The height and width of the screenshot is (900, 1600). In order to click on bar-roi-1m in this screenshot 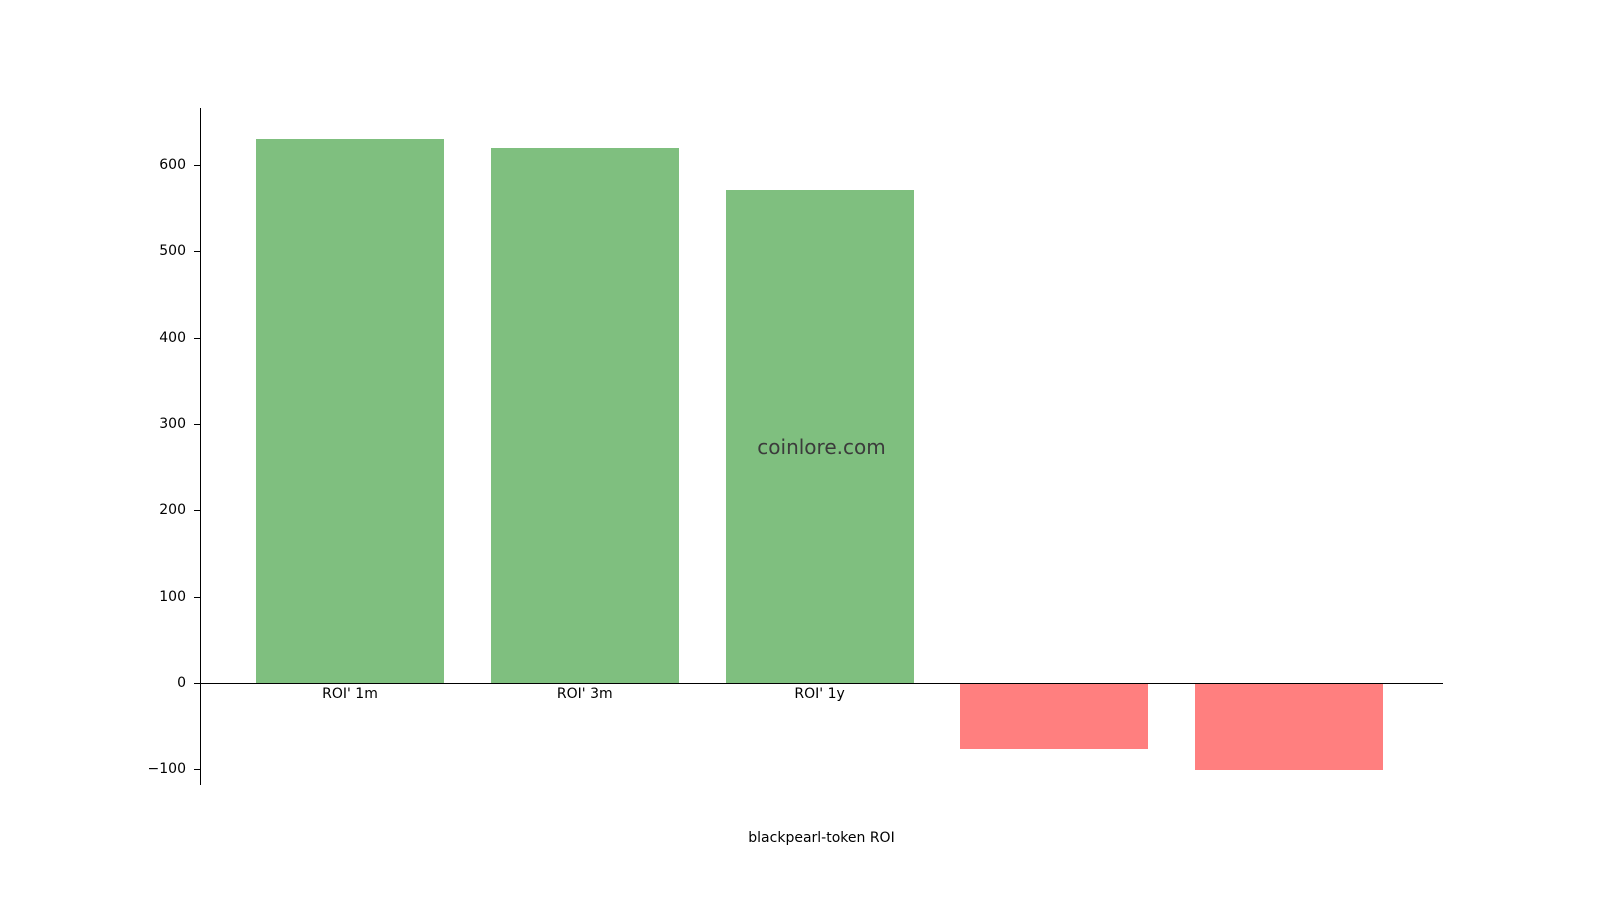, I will do `click(350, 411)`.